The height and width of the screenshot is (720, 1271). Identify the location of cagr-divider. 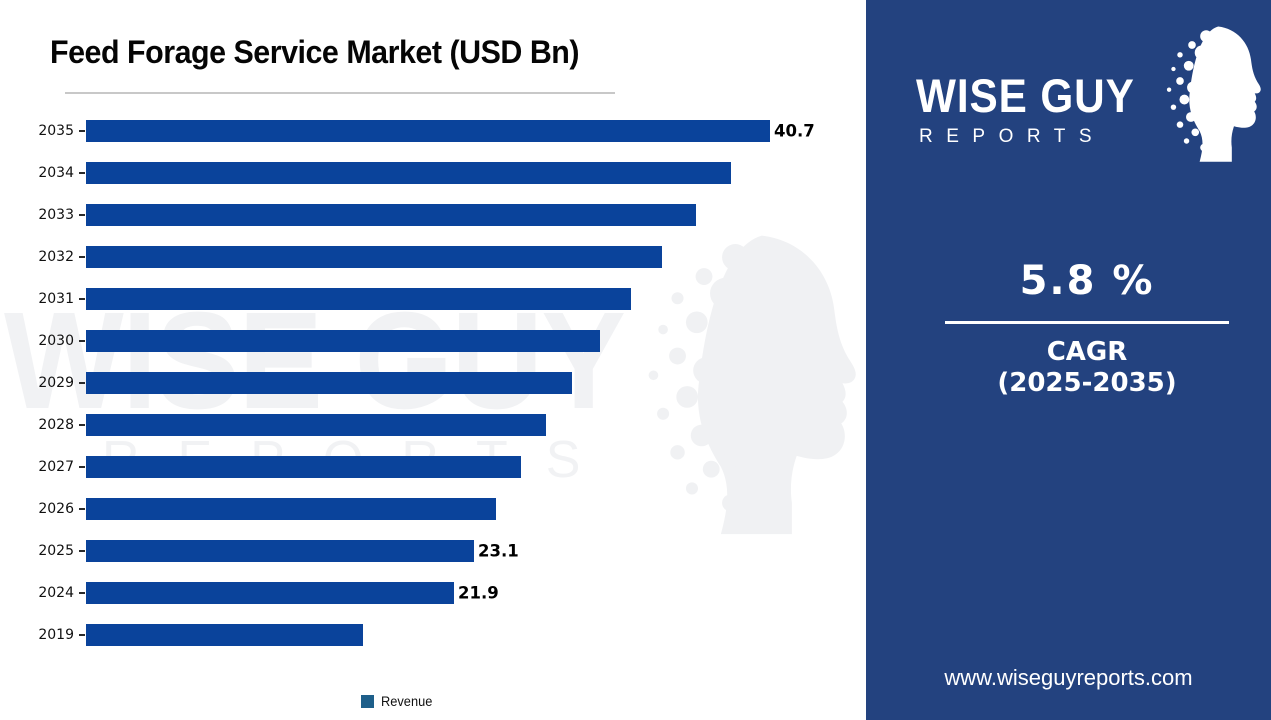
(1087, 322).